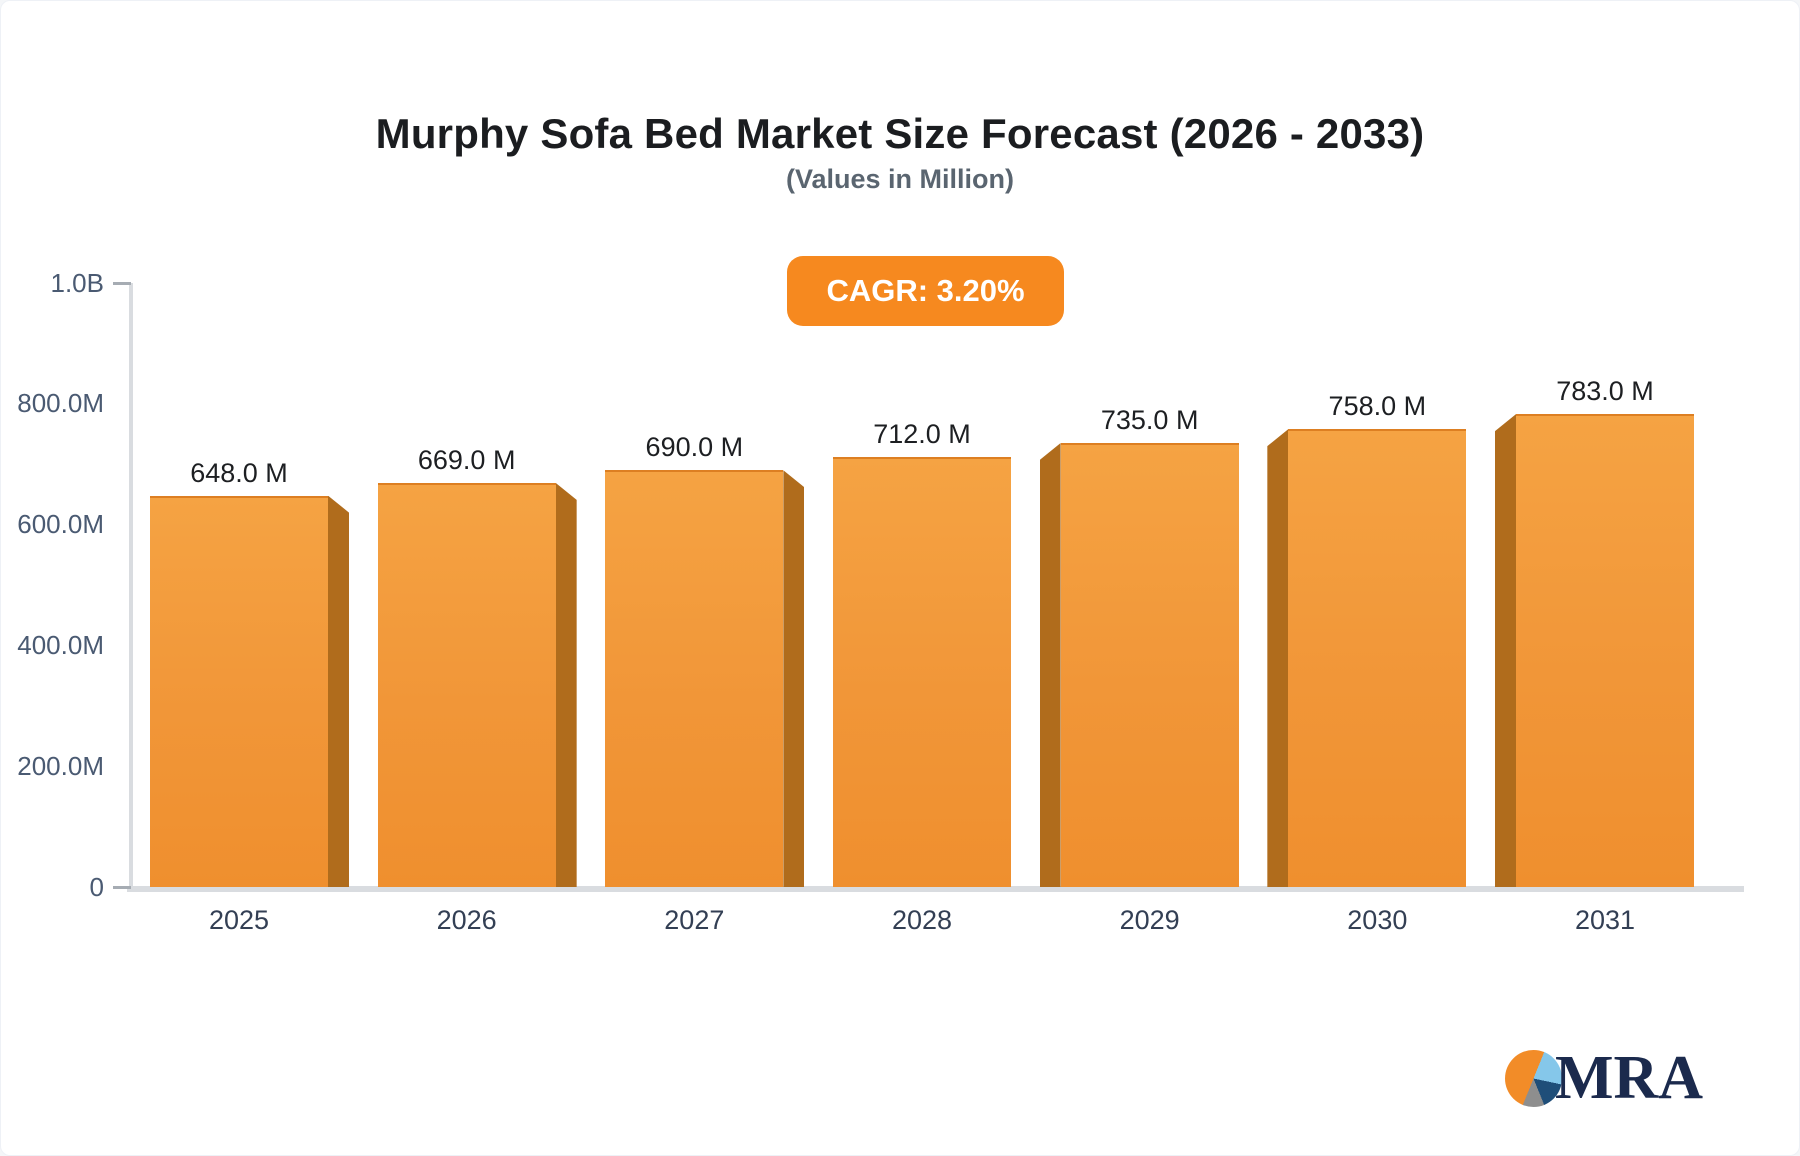 The image size is (1800, 1156). I want to click on x-axis-category-label: 2026, so click(466, 919).